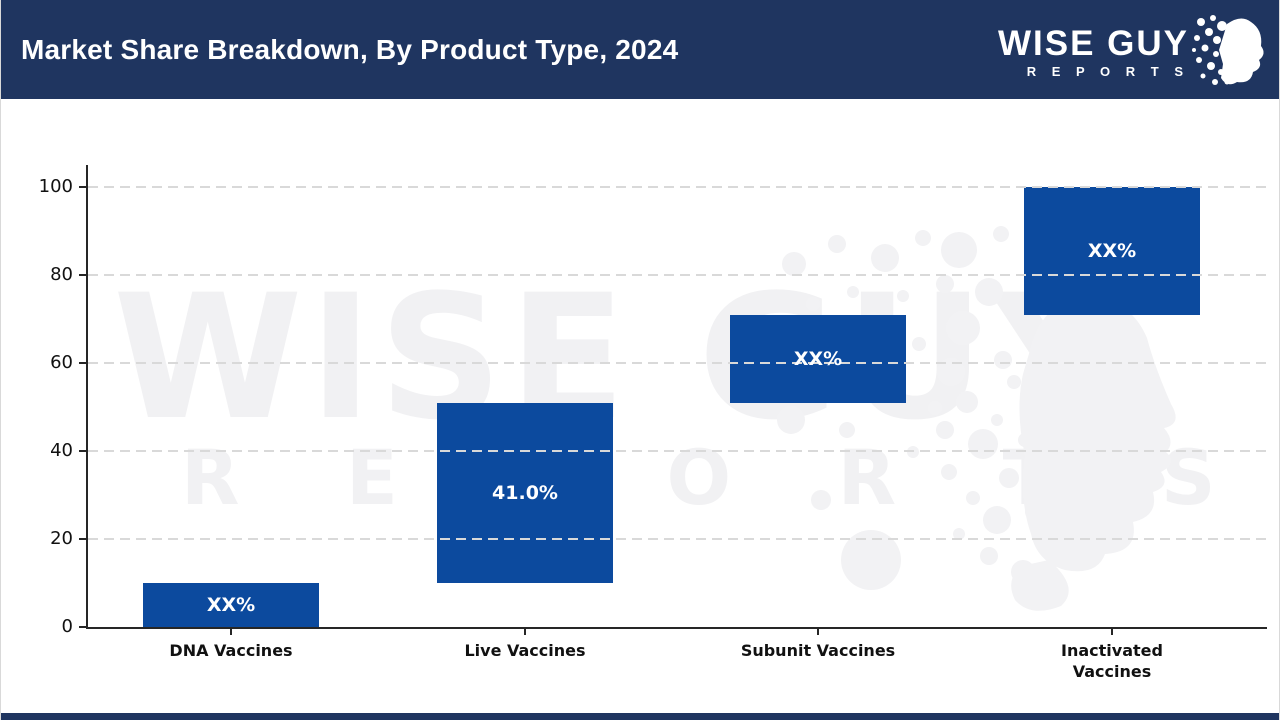 The image size is (1280, 720). I want to click on y-tick-label-80: 80, so click(61, 274).